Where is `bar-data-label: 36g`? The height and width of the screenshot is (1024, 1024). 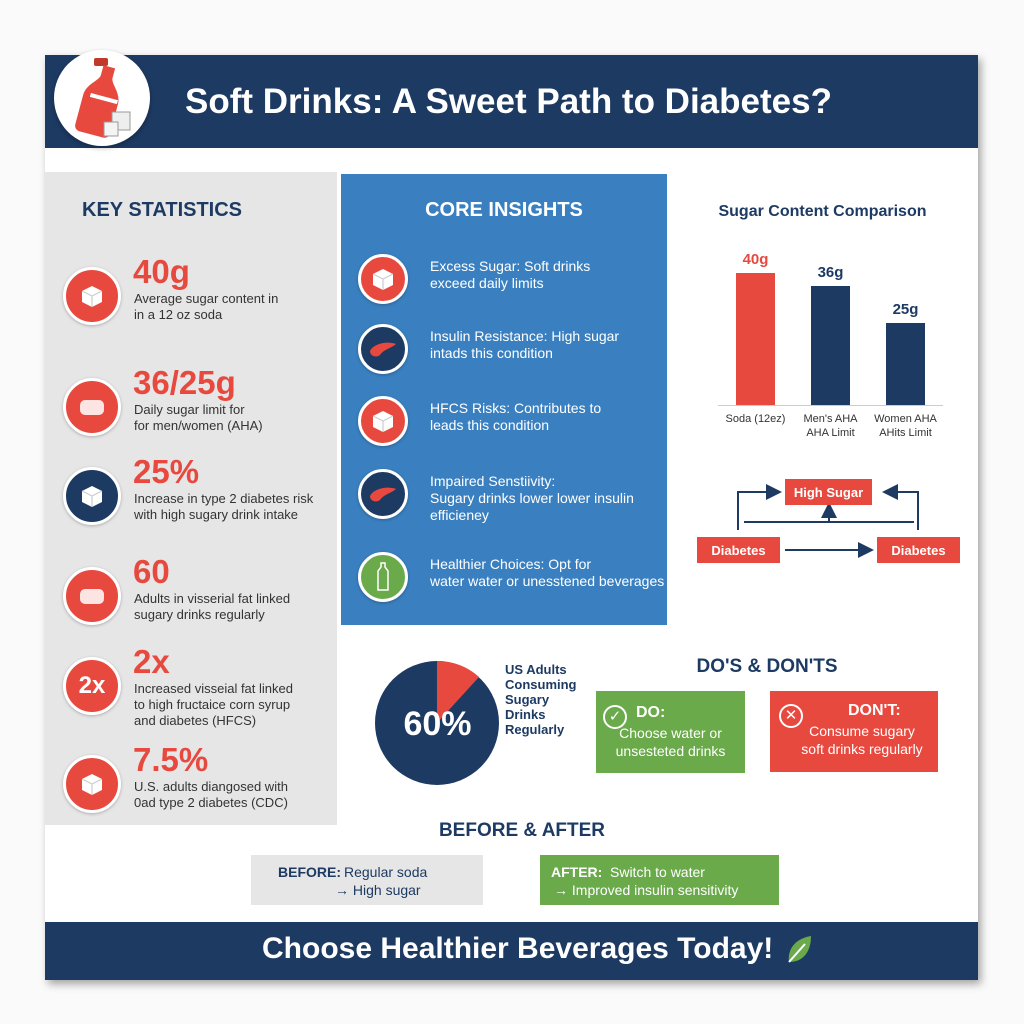 bar-data-label: 36g is located at coordinates (830, 273).